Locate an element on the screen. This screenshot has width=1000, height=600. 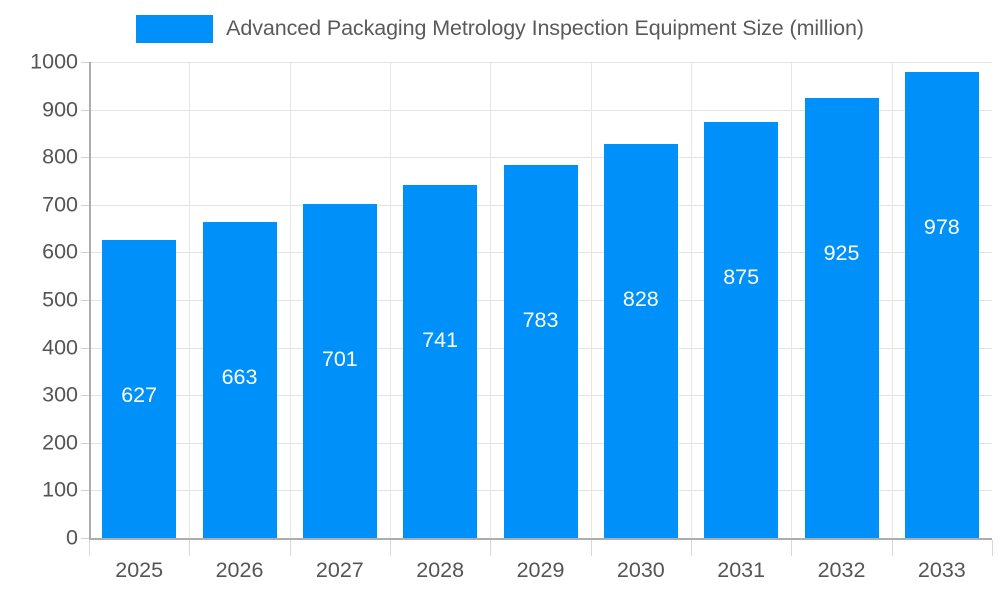
y-axis-tick-label: 400 is located at coordinates (60, 346).